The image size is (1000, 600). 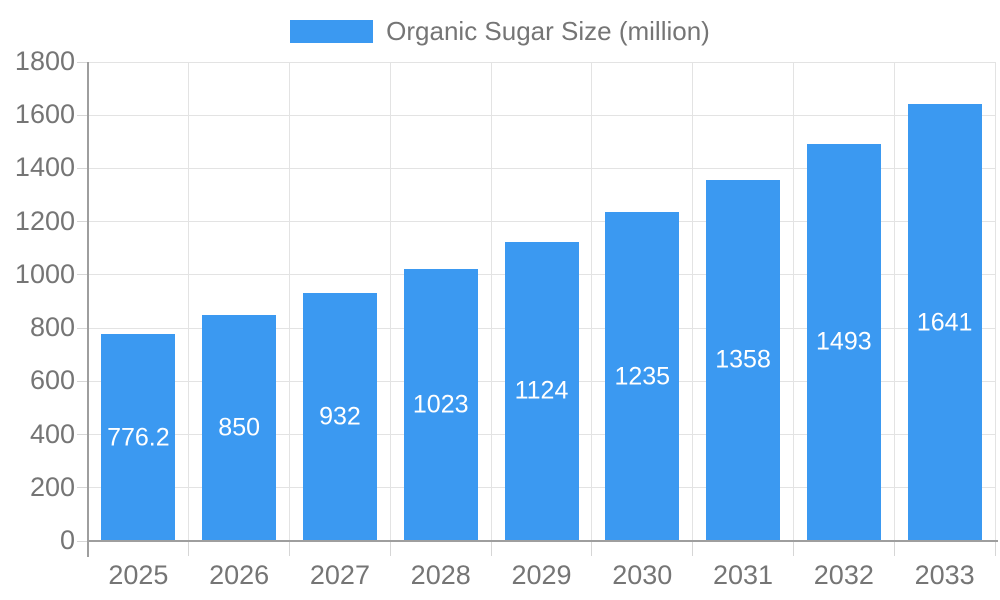 I want to click on bar-value-label: 1358, so click(x=743, y=359).